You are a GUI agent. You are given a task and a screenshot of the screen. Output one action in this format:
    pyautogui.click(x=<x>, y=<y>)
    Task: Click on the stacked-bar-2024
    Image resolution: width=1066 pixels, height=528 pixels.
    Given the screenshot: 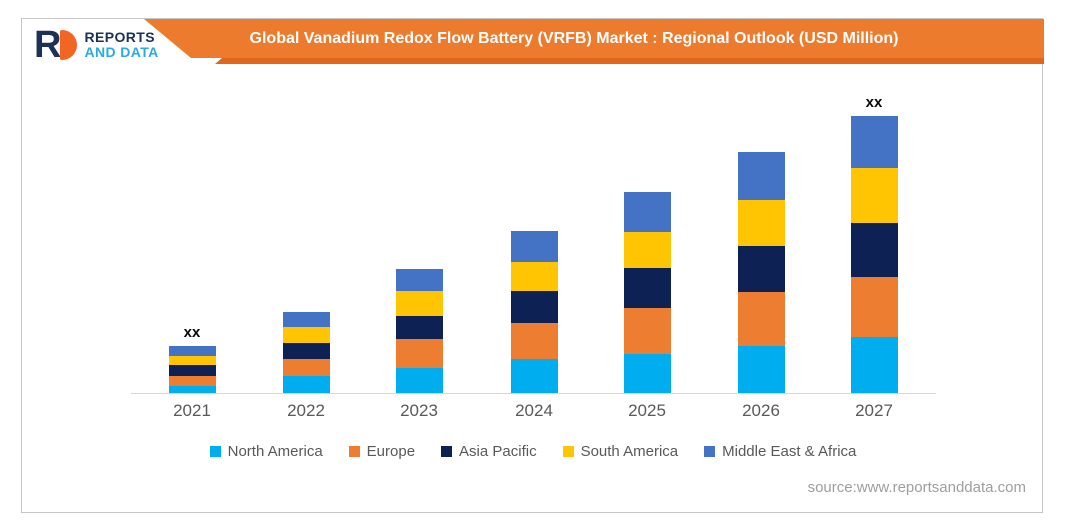 What is the action you would take?
    pyautogui.click(x=534, y=312)
    